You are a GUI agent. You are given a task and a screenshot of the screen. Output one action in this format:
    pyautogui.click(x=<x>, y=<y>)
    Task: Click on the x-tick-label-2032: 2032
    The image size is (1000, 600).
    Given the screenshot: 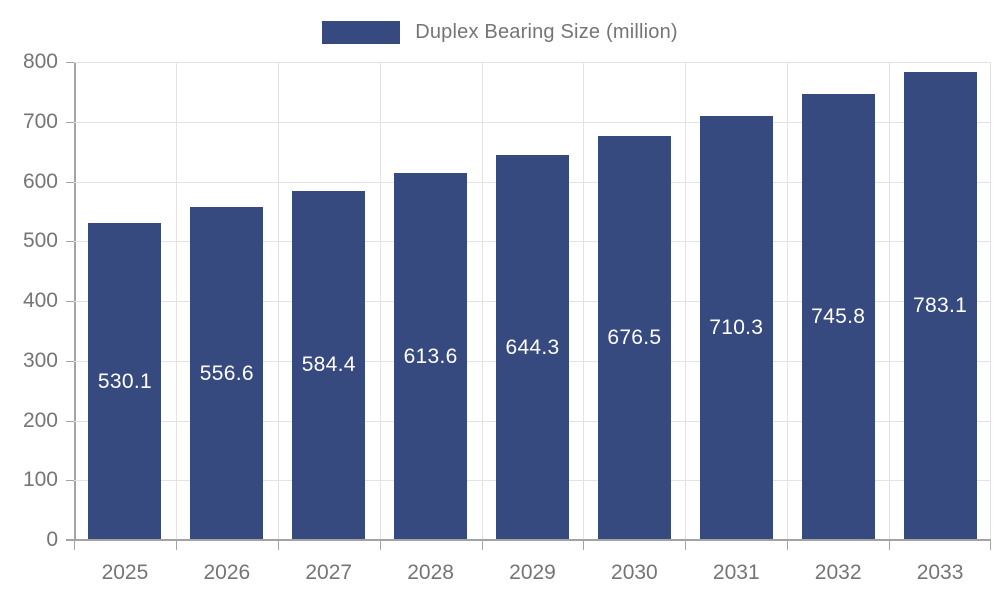 What is the action you would take?
    pyautogui.click(x=838, y=572)
    